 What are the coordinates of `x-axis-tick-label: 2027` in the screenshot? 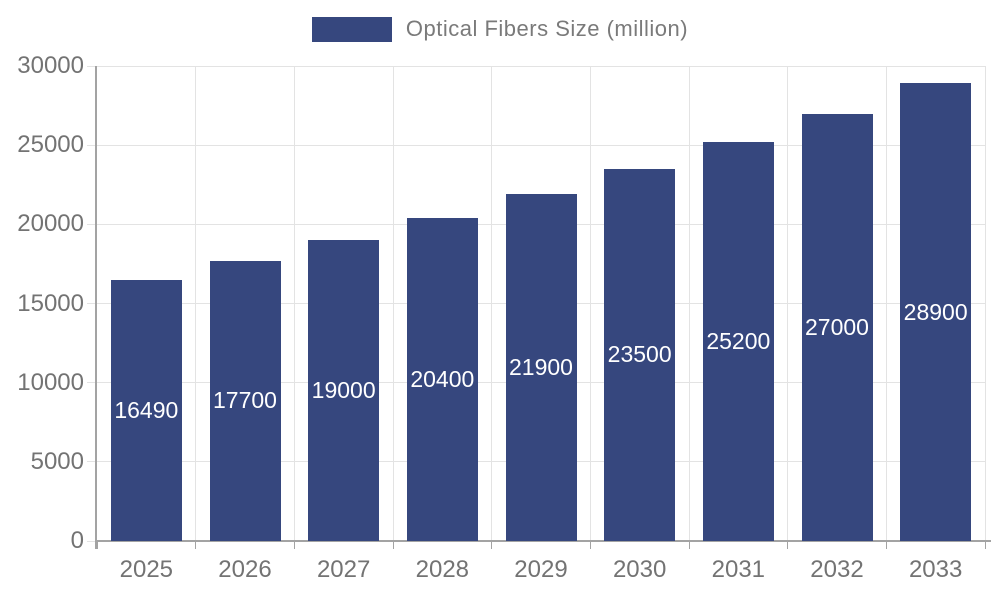 It's located at (343, 569).